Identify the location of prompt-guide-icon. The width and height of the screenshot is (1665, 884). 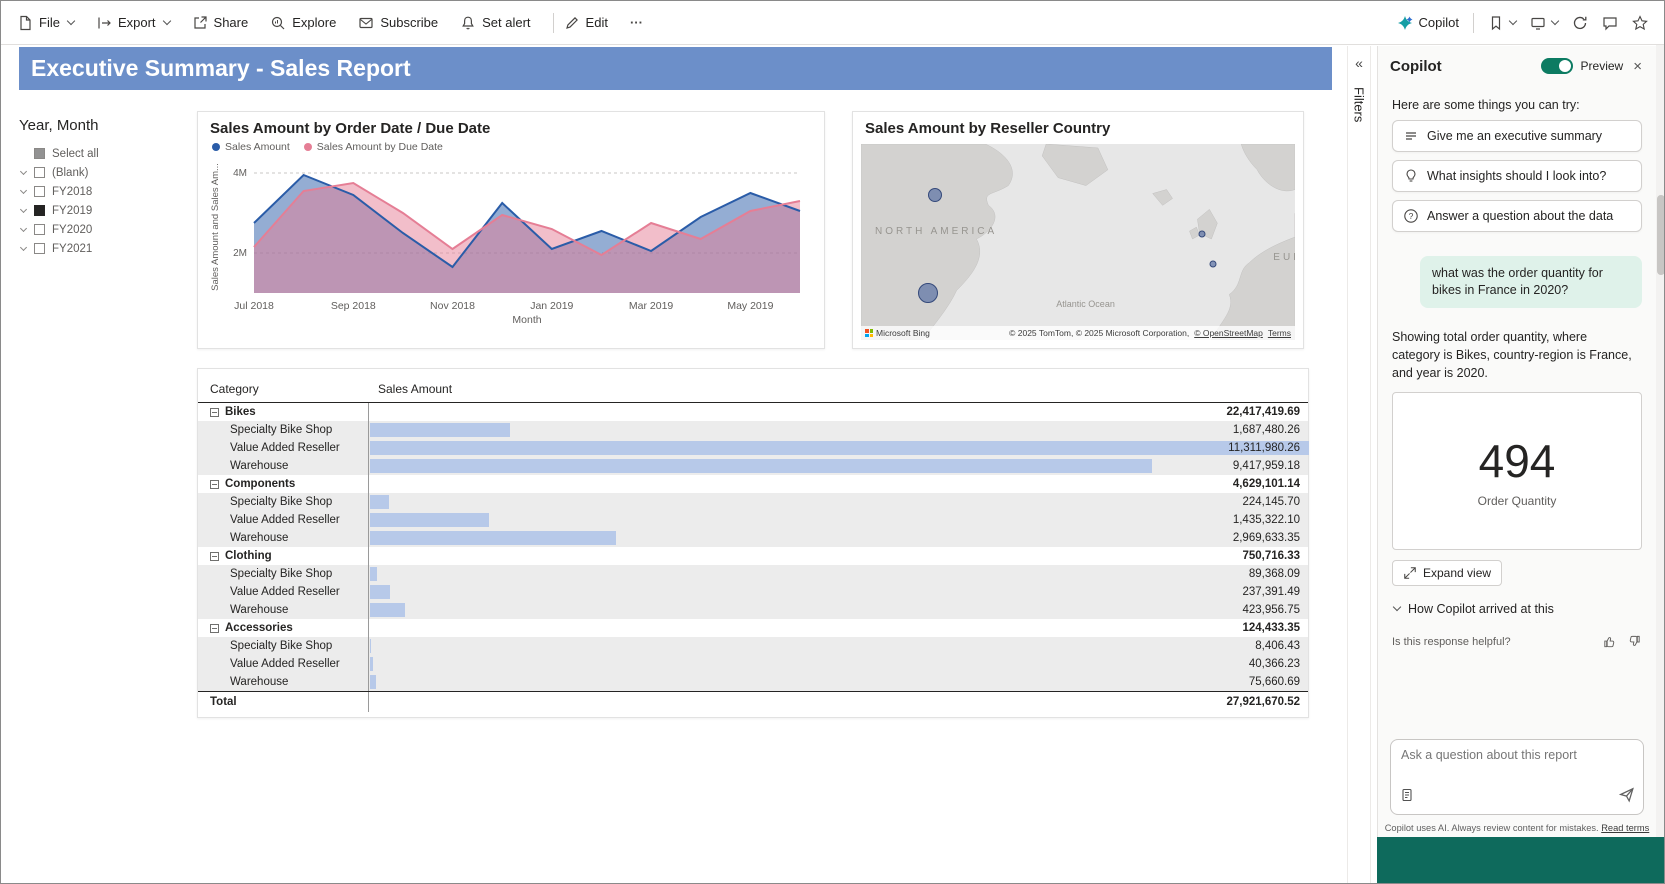
(1407, 795).